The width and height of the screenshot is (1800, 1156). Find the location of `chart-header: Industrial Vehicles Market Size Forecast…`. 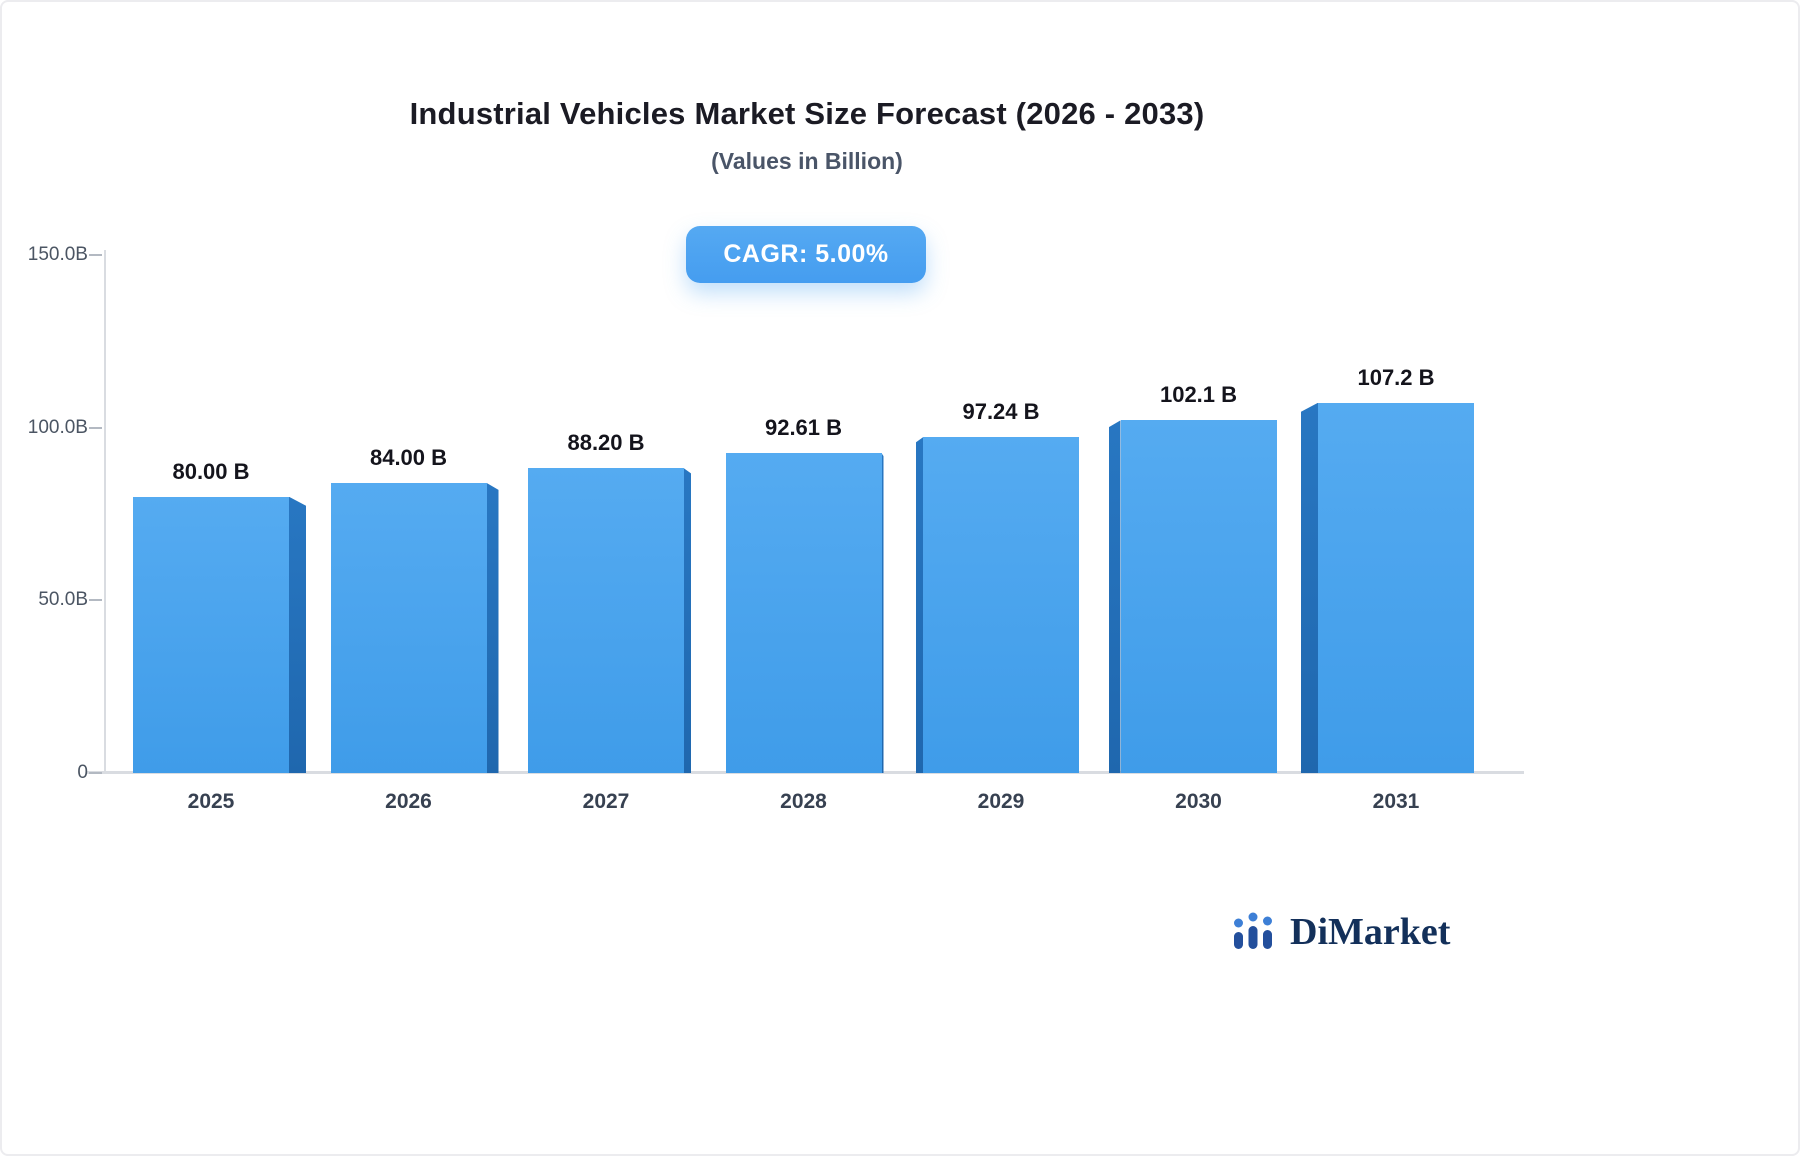

chart-header: Industrial Vehicles Market Size Forecast… is located at coordinates (807, 135).